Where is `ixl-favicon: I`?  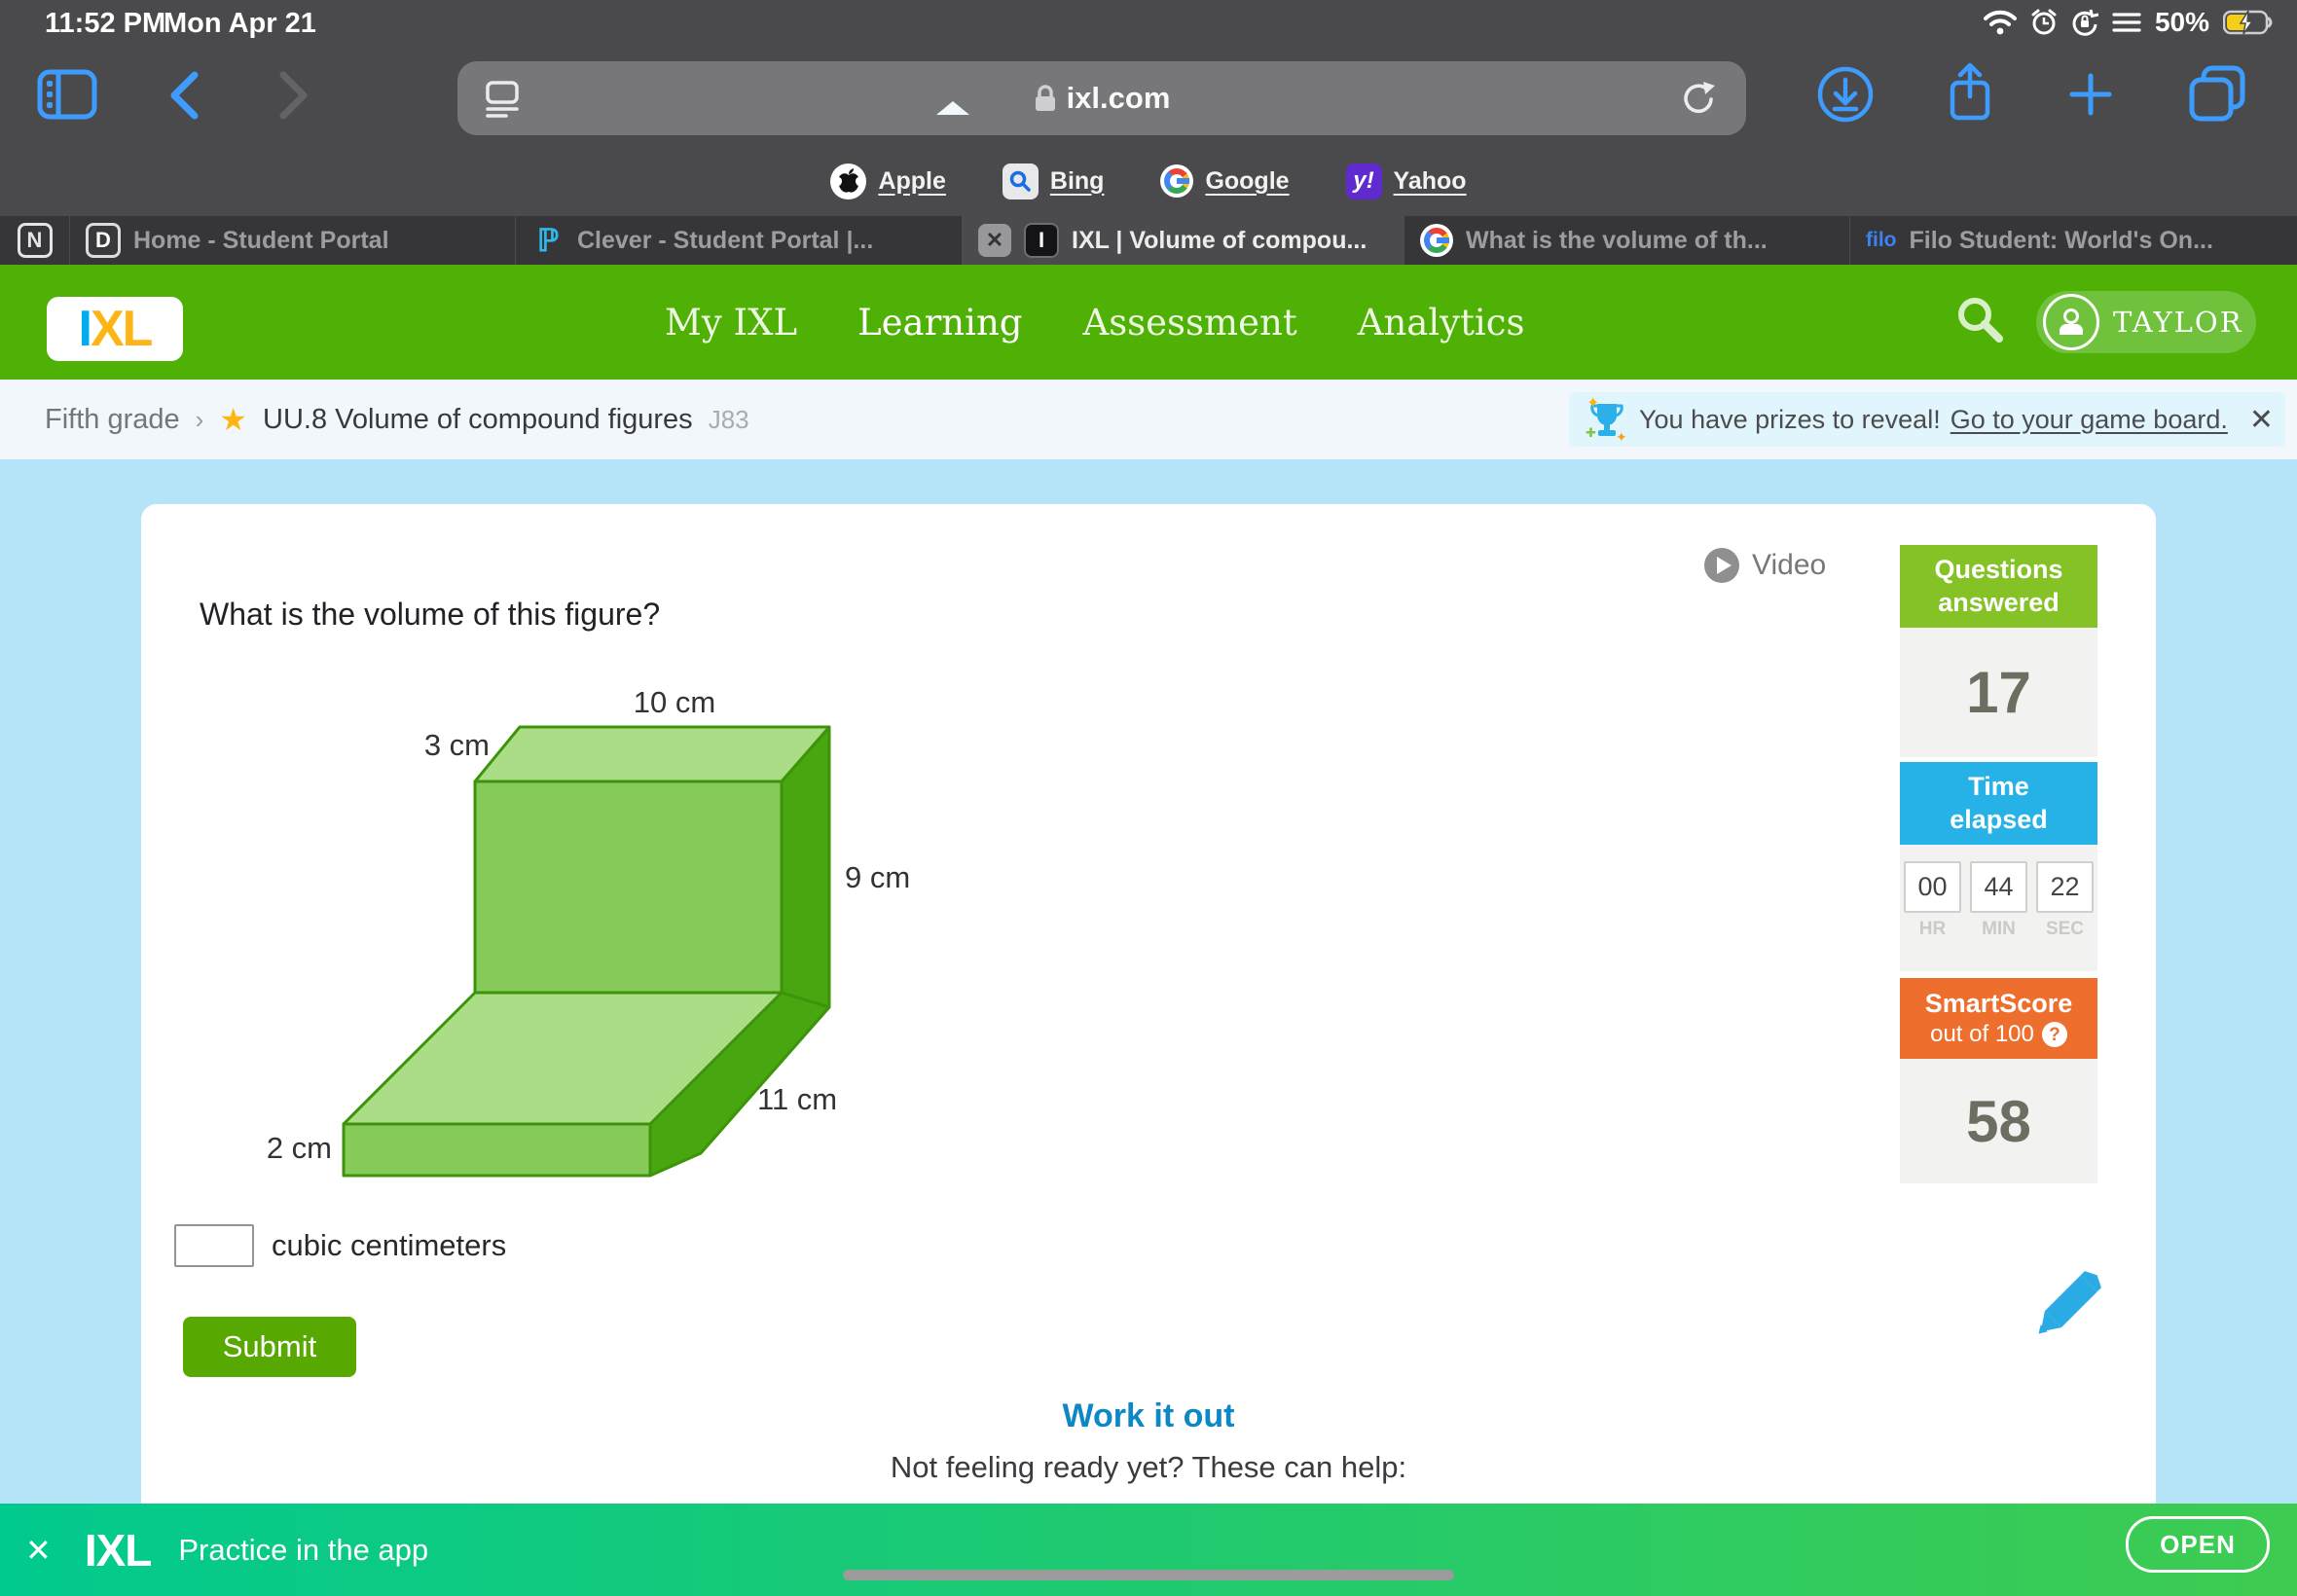 ixl-favicon: I is located at coordinates (1041, 240).